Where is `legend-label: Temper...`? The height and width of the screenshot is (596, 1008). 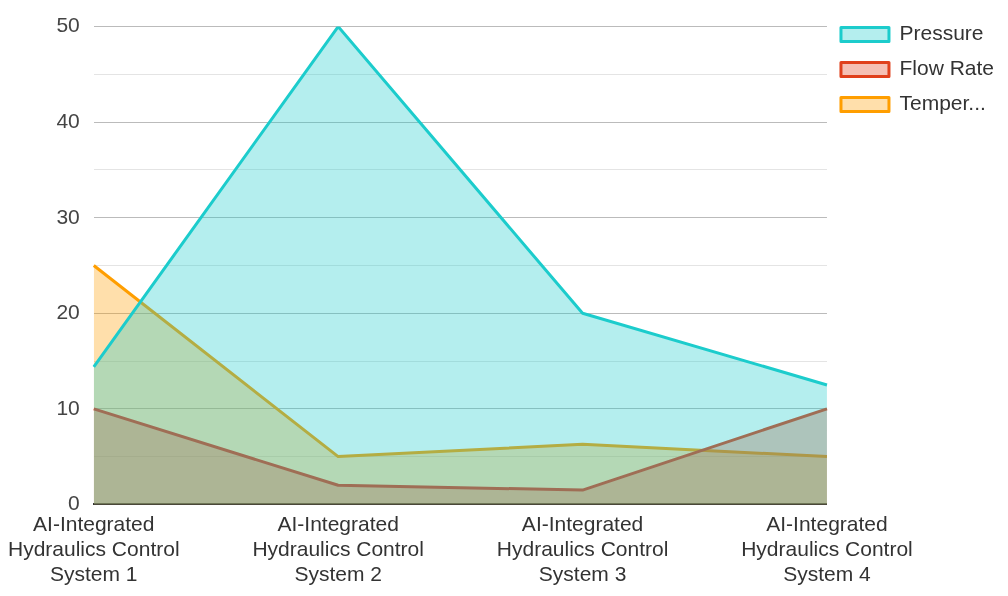 legend-label: Temper... is located at coordinates (942, 103).